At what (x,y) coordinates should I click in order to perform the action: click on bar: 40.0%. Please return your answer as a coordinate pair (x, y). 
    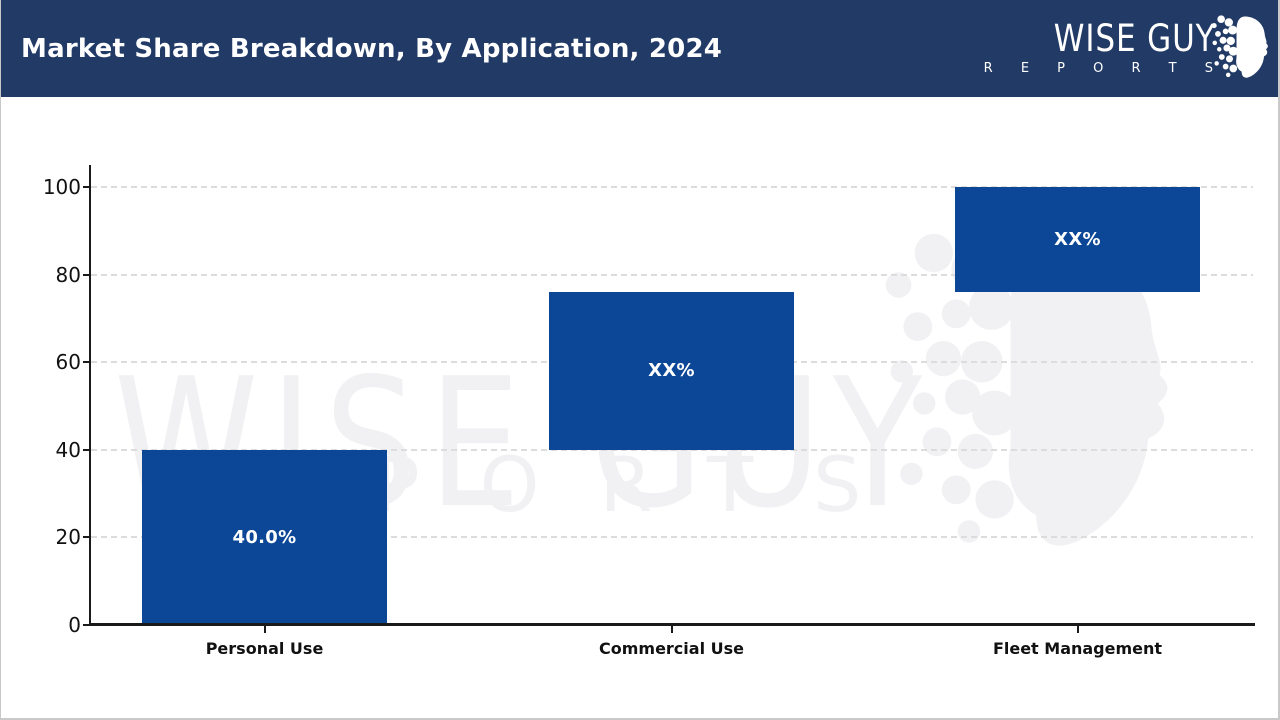
    Looking at the image, I should click on (264, 537).